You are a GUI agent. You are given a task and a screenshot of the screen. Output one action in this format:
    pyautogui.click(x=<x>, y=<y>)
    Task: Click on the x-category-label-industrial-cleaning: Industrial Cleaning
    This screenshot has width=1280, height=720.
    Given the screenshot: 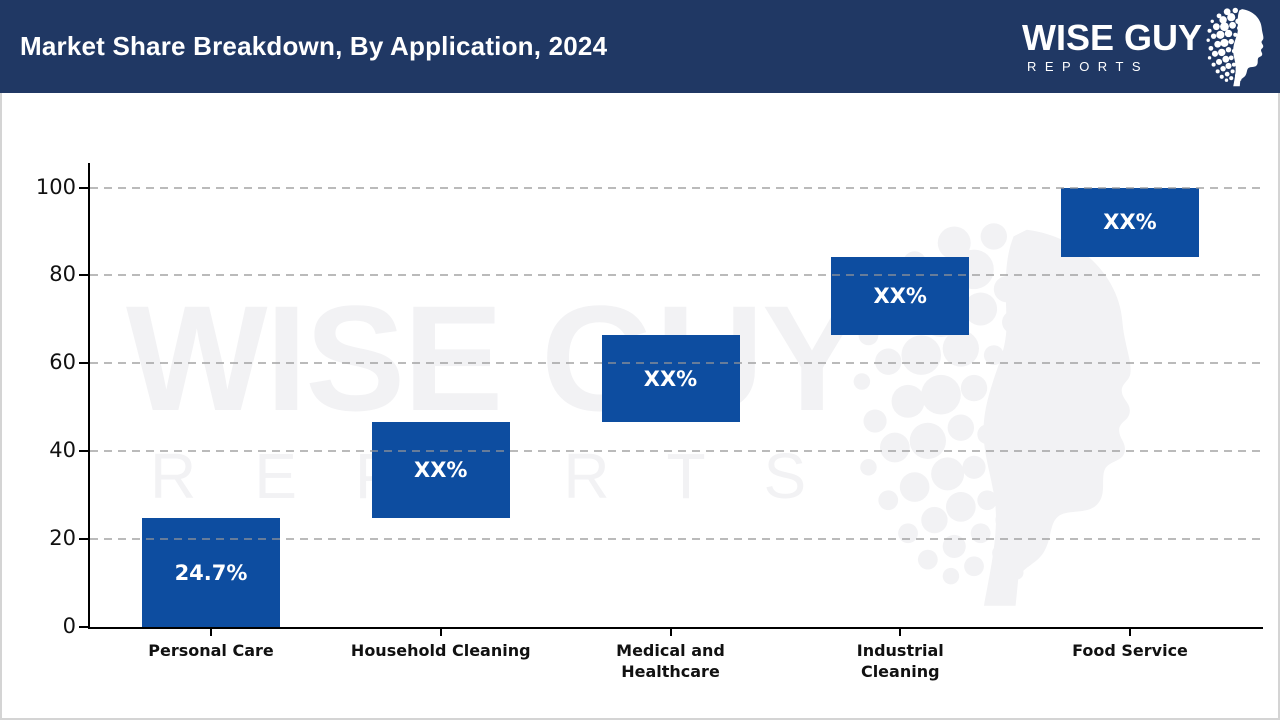 What is the action you would take?
    pyautogui.click(x=900, y=661)
    